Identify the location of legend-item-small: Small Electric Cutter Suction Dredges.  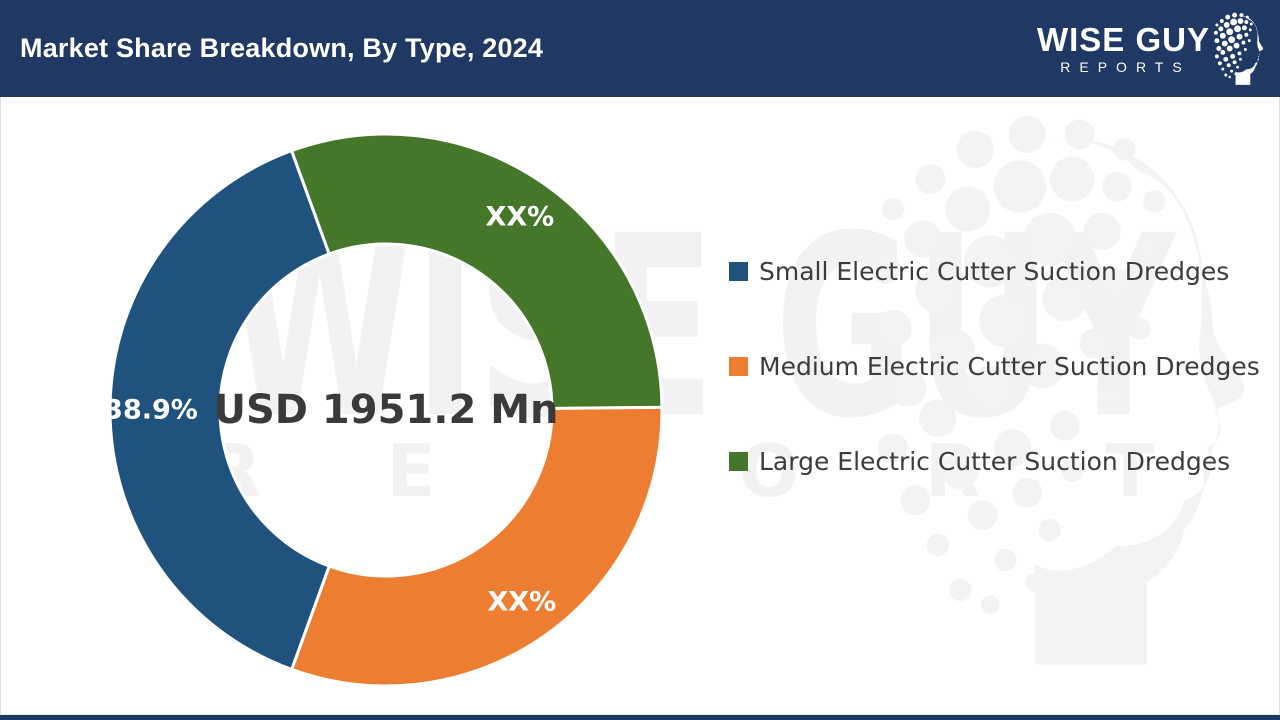
(994, 271).